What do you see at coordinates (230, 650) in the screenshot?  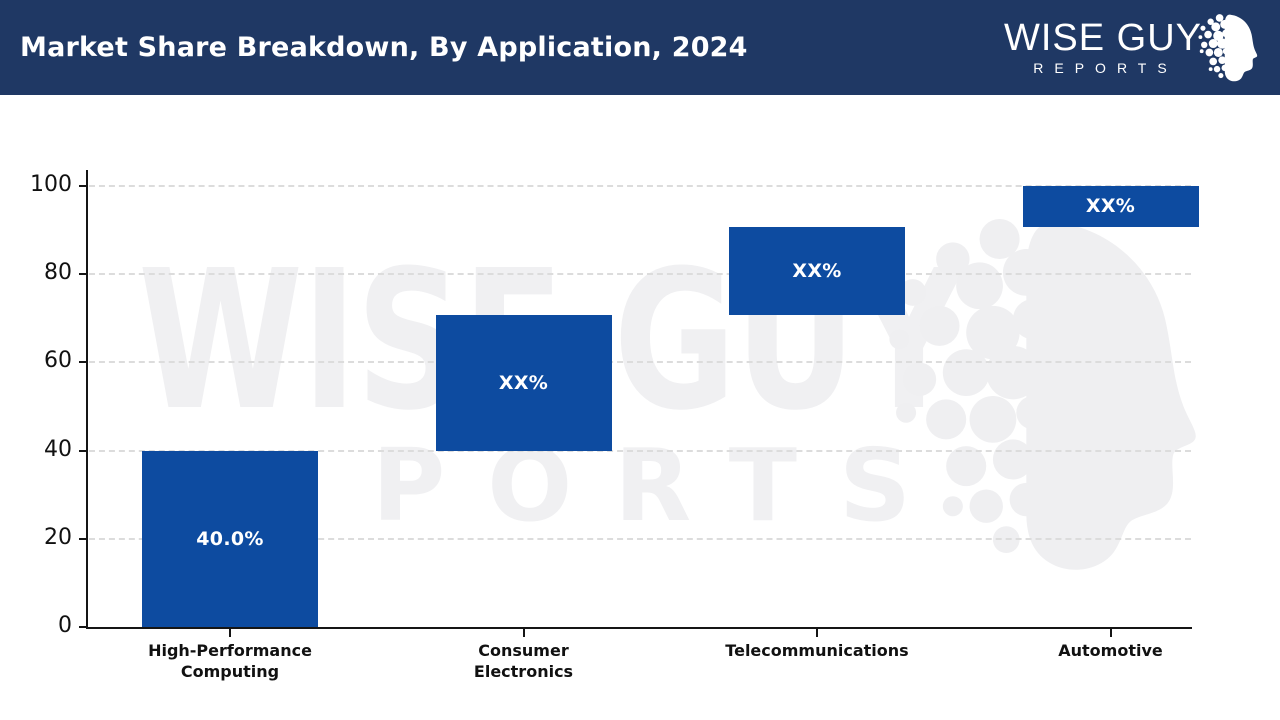 I see `x-axis-label-line: High-Performance` at bounding box center [230, 650].